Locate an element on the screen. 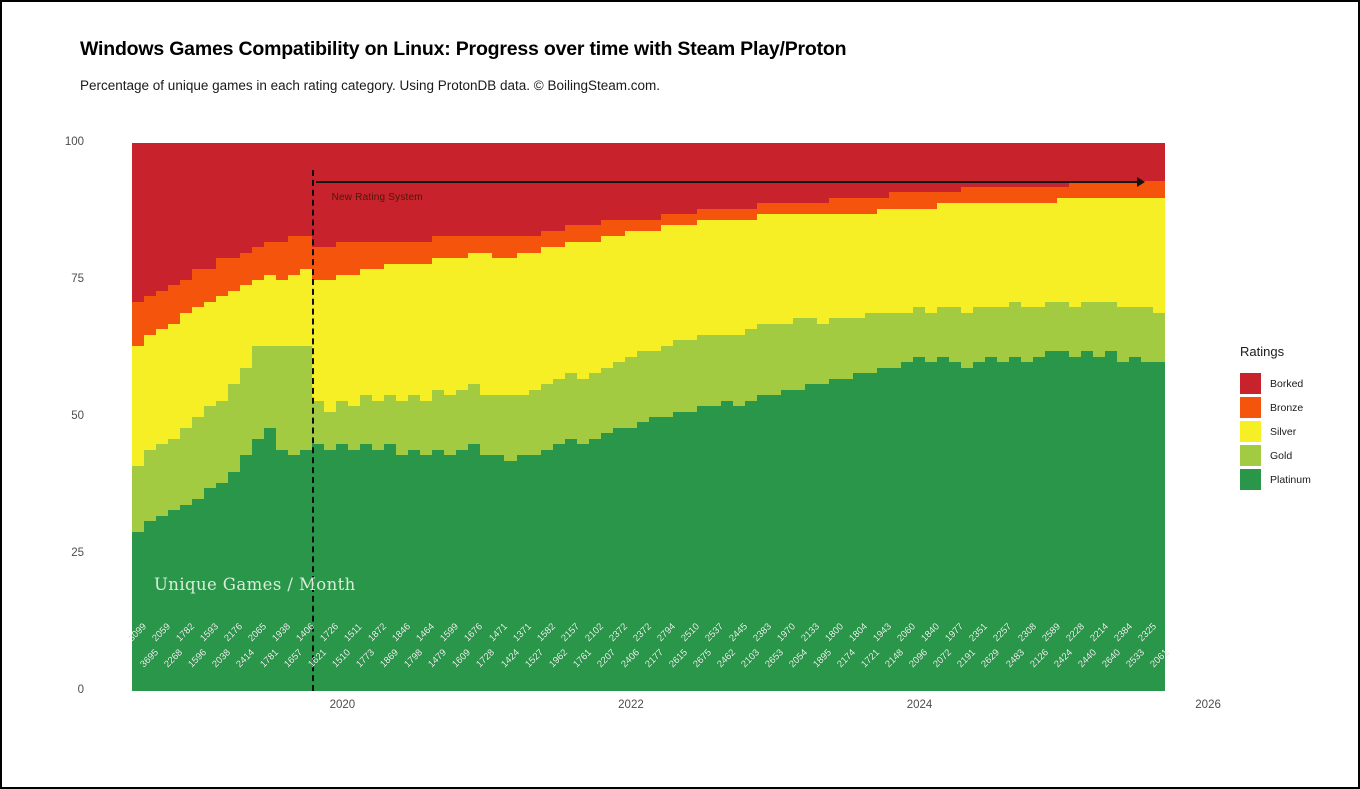 The image size is (1360, 789). legend-label: Bronze is located at coordinates (1287, 407).